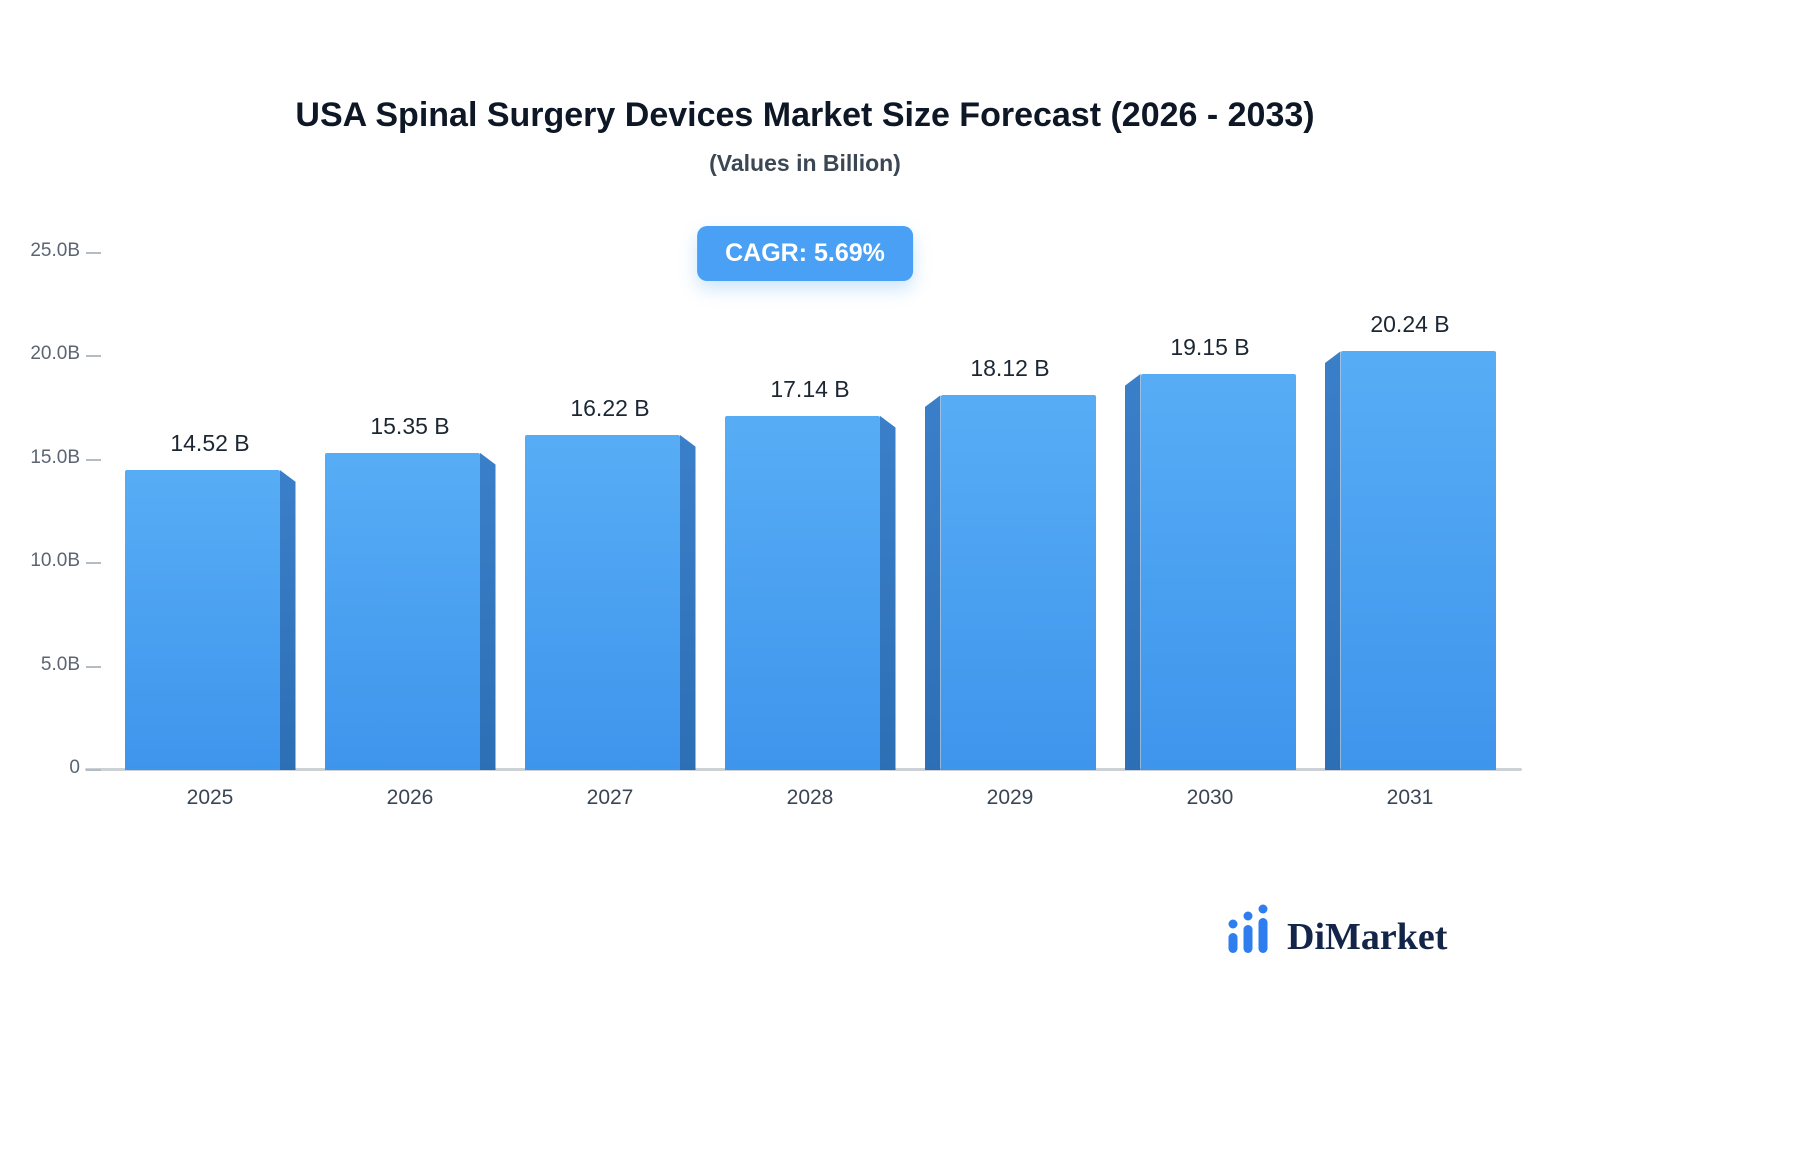 The width and height of the screenshot is (1800, 1156). Describe the element at coordinates (74, 767) in the screenshot. I see `y-axis-tick-label: 0` at that location.